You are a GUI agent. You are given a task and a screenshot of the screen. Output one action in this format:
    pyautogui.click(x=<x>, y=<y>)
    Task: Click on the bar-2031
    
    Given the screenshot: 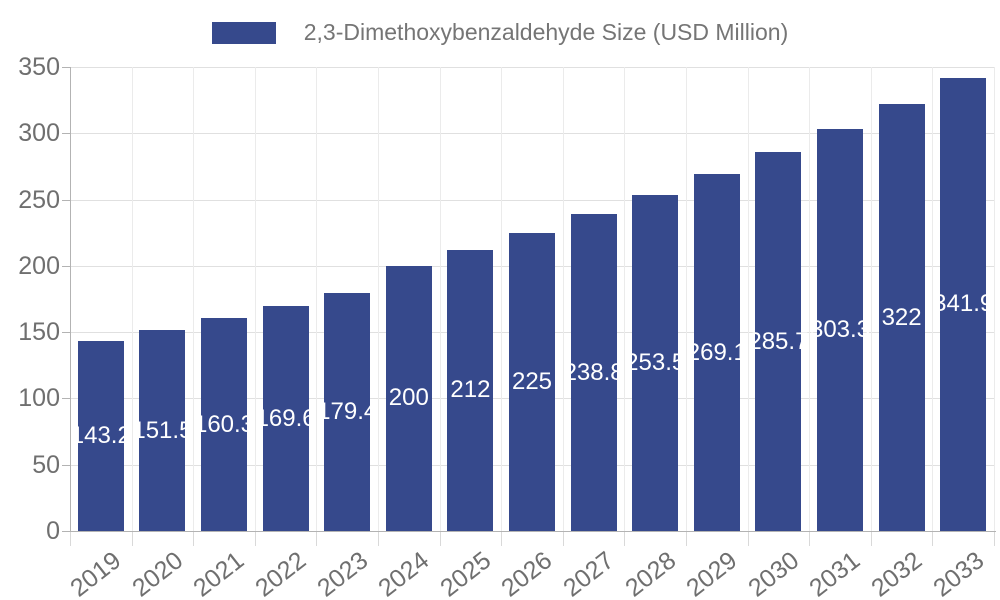 What is the action you would take?
    pyautogui.click(x=840, y=329)
    